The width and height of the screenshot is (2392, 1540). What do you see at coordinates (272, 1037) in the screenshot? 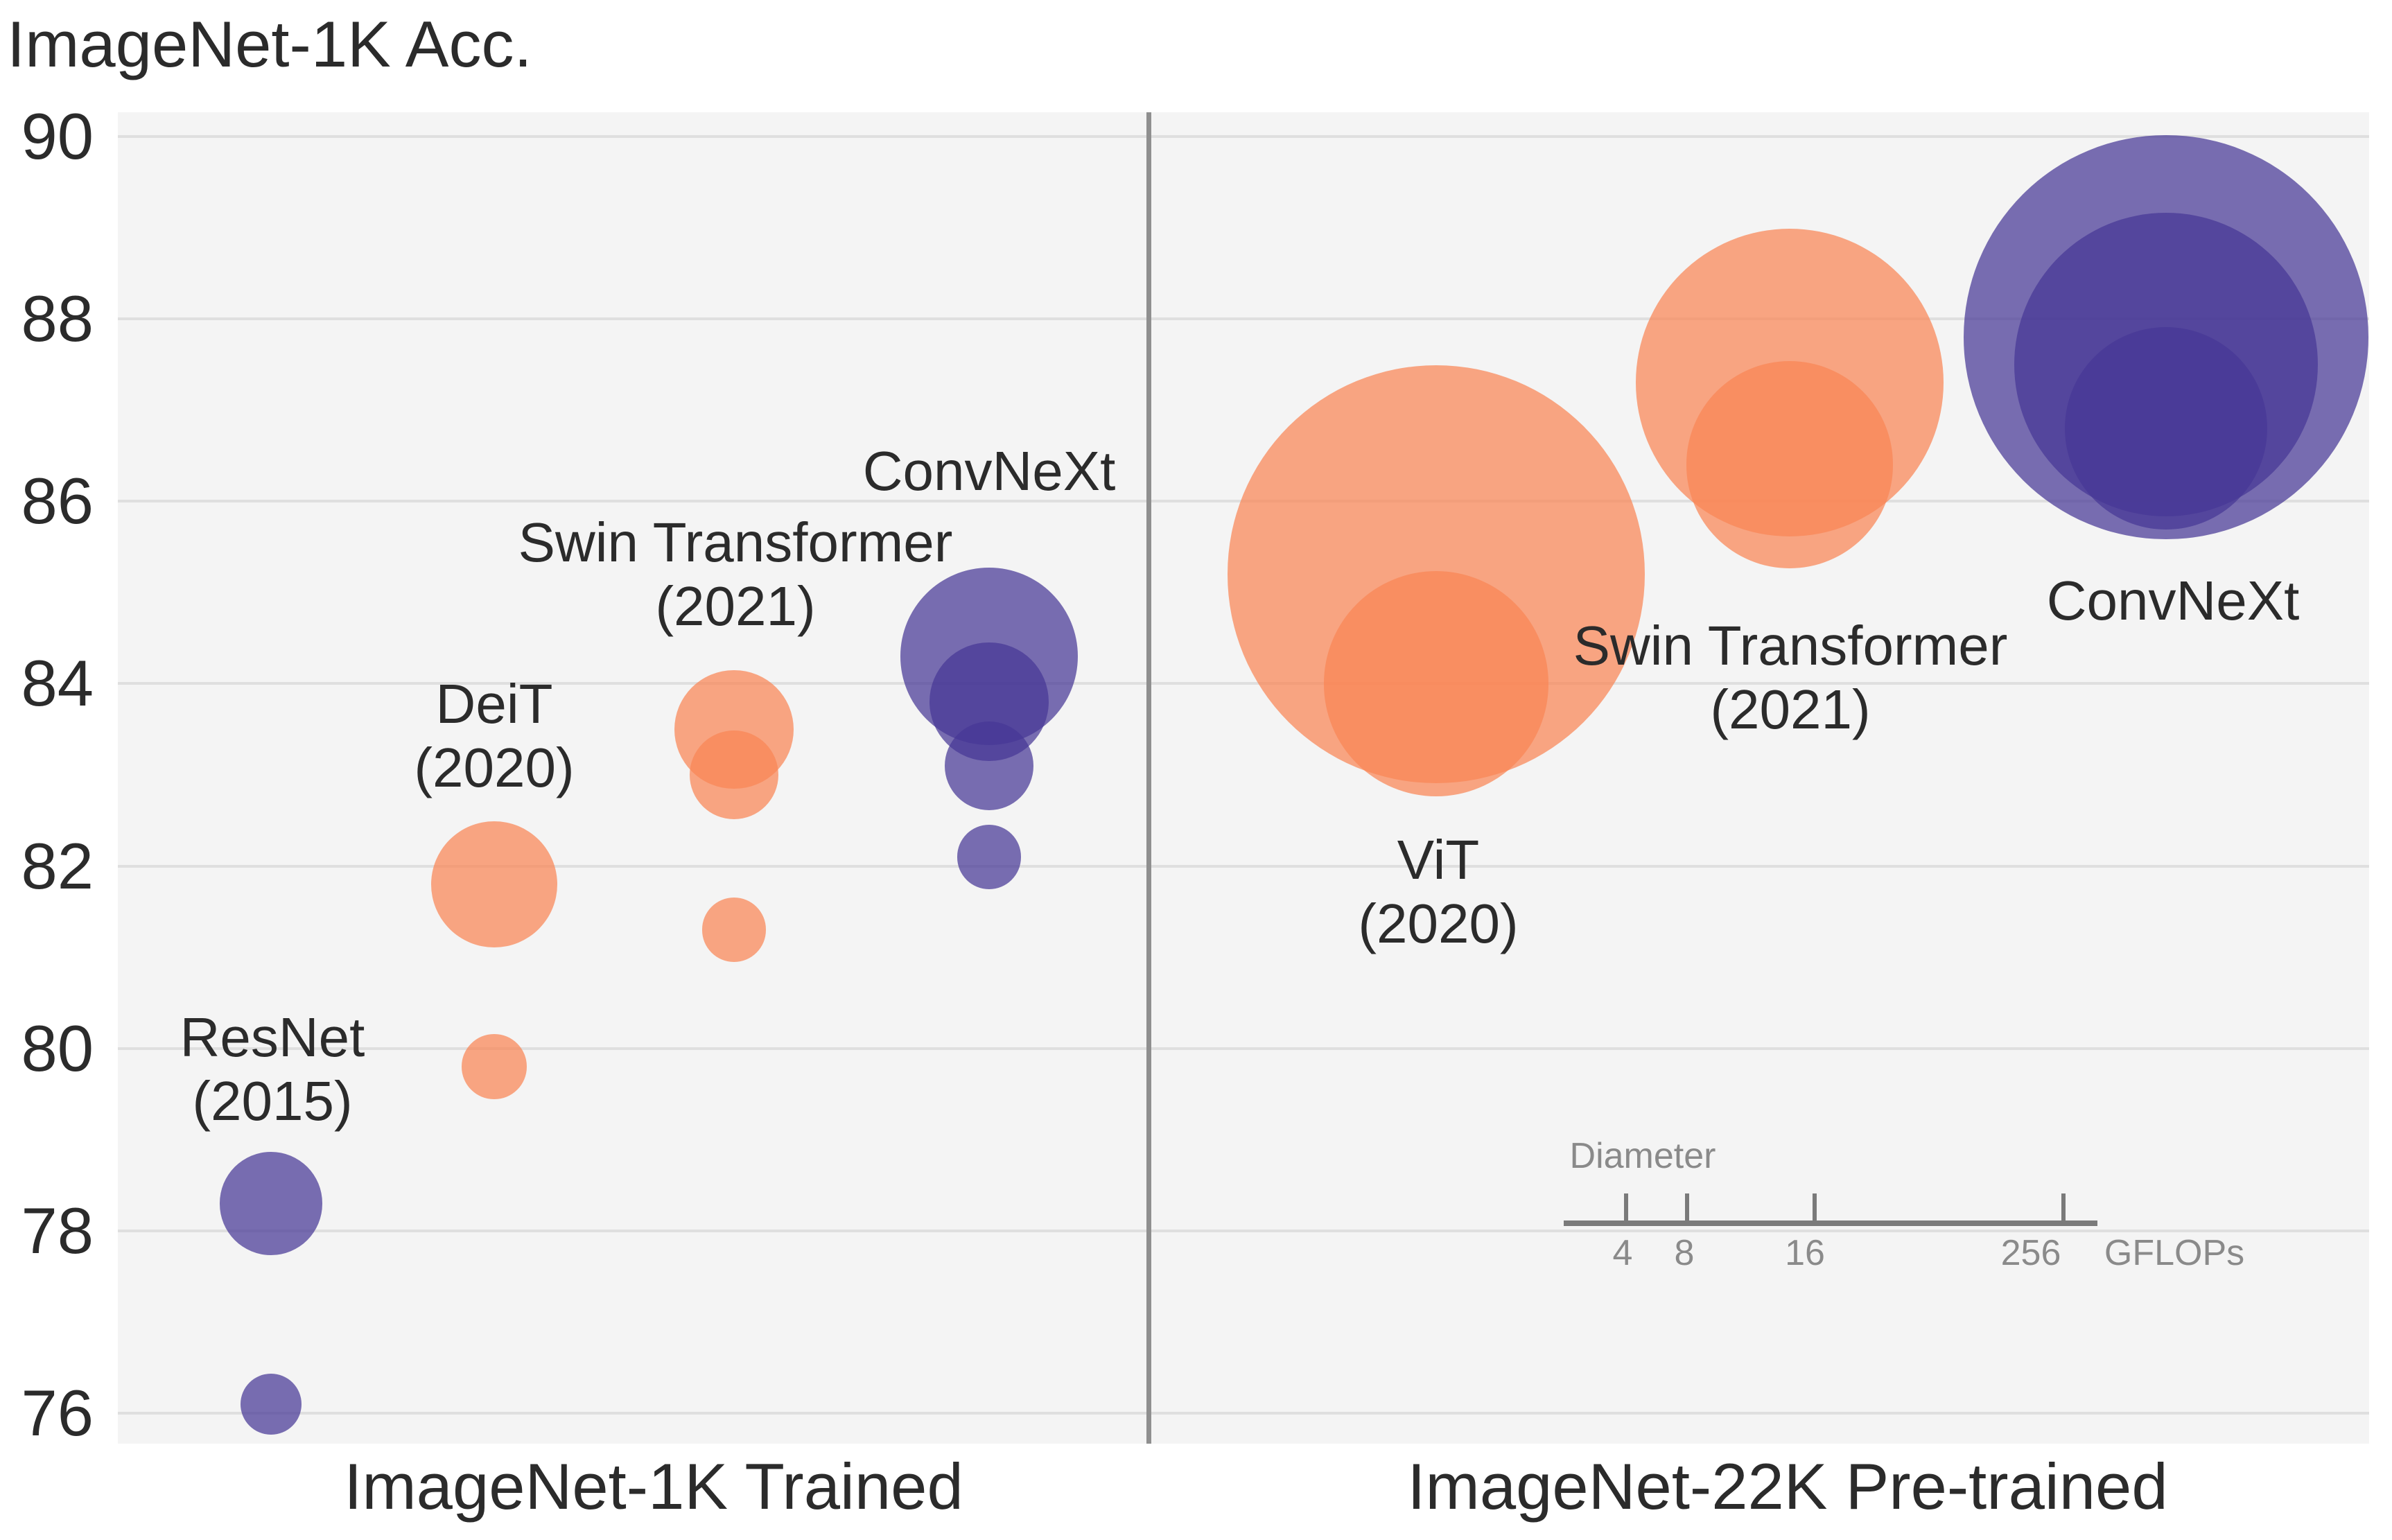
I see `family-label-resnet: ResNet` at bounding box center [272, 1037].